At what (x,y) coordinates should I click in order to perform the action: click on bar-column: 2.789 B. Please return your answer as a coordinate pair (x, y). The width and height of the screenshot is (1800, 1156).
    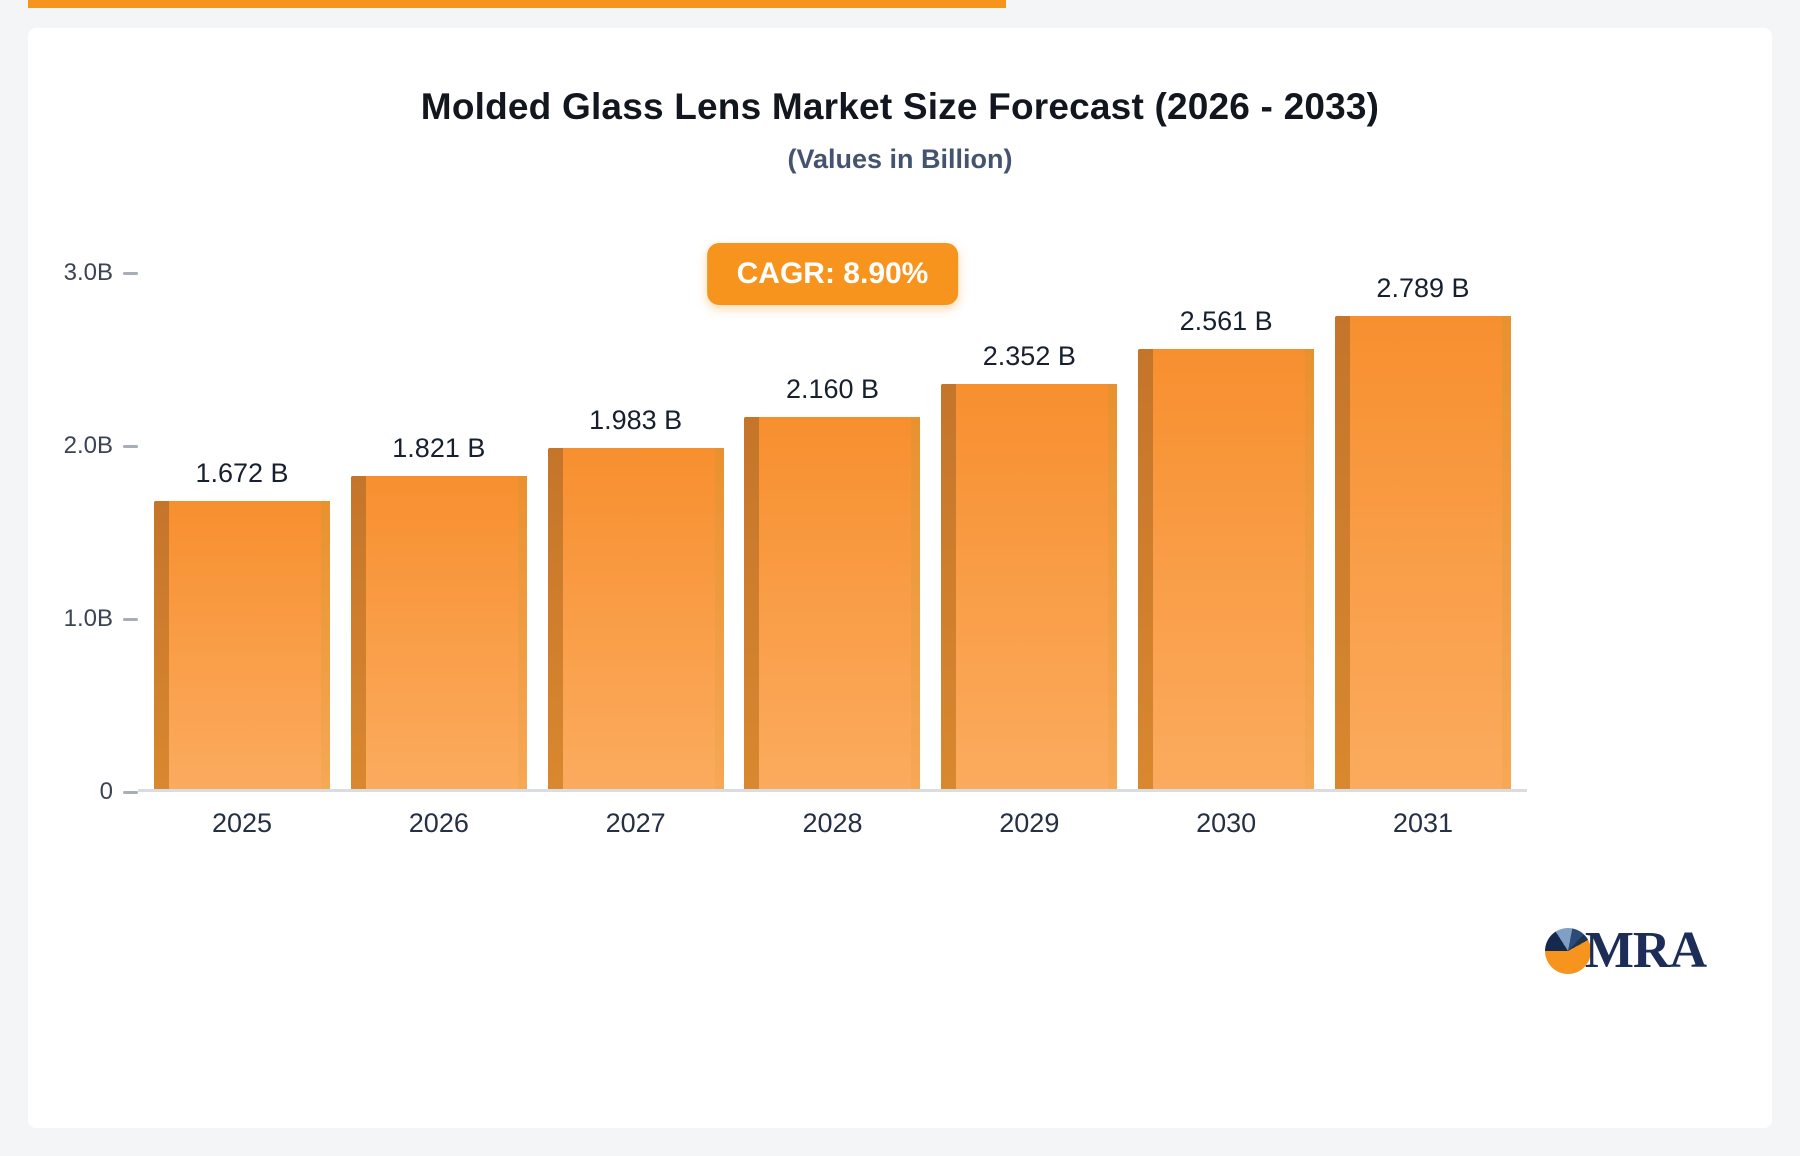
    Looking at the image, I should click on (1422, 531).